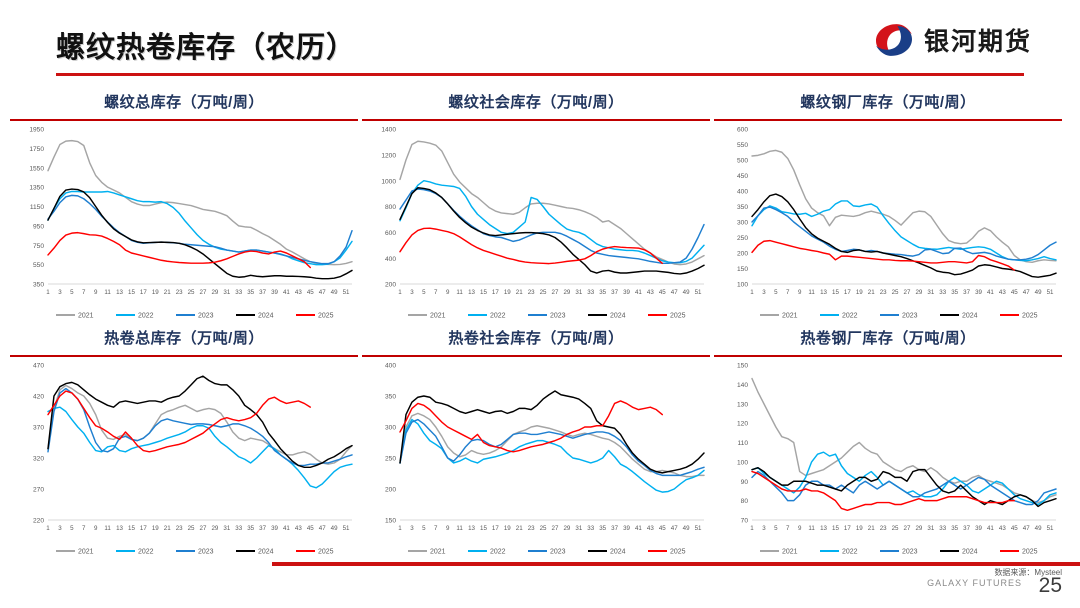  I want to click on svg-text: 350, so click(38, 285).